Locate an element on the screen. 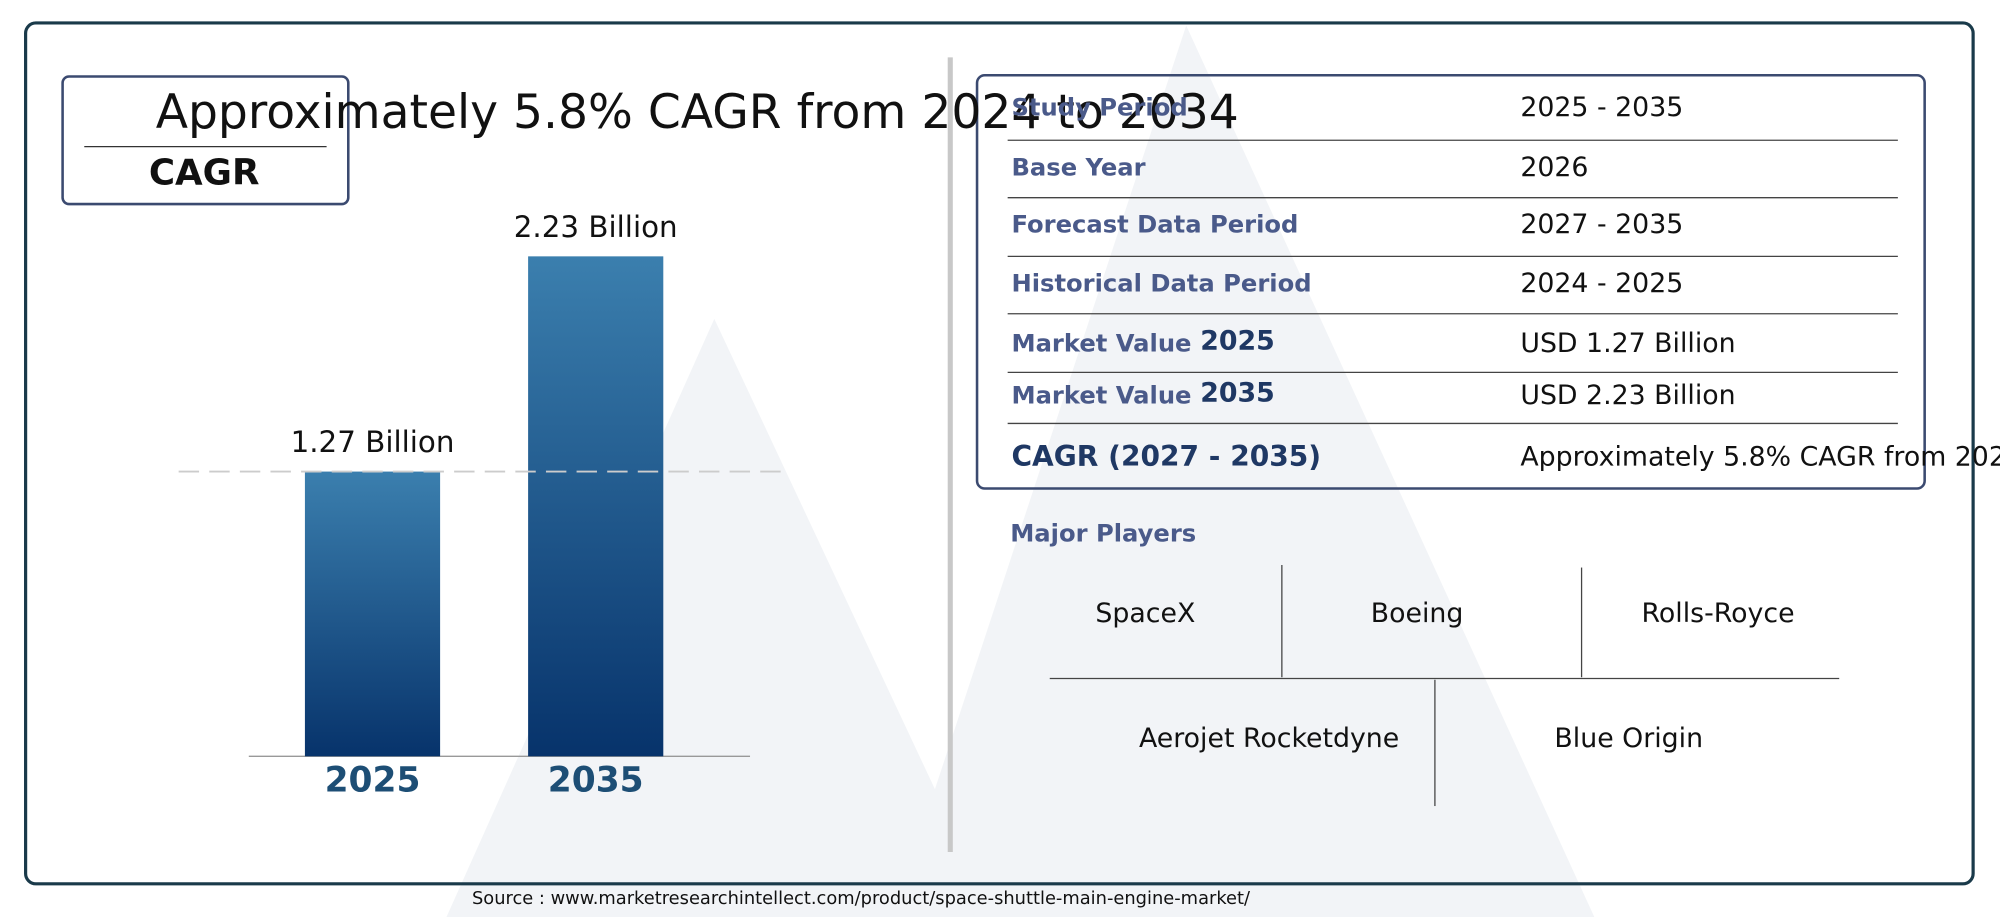 This screenshot has height=917, width=2000. row-label: Forecast Data Period is located at coordinates (1154, 225).